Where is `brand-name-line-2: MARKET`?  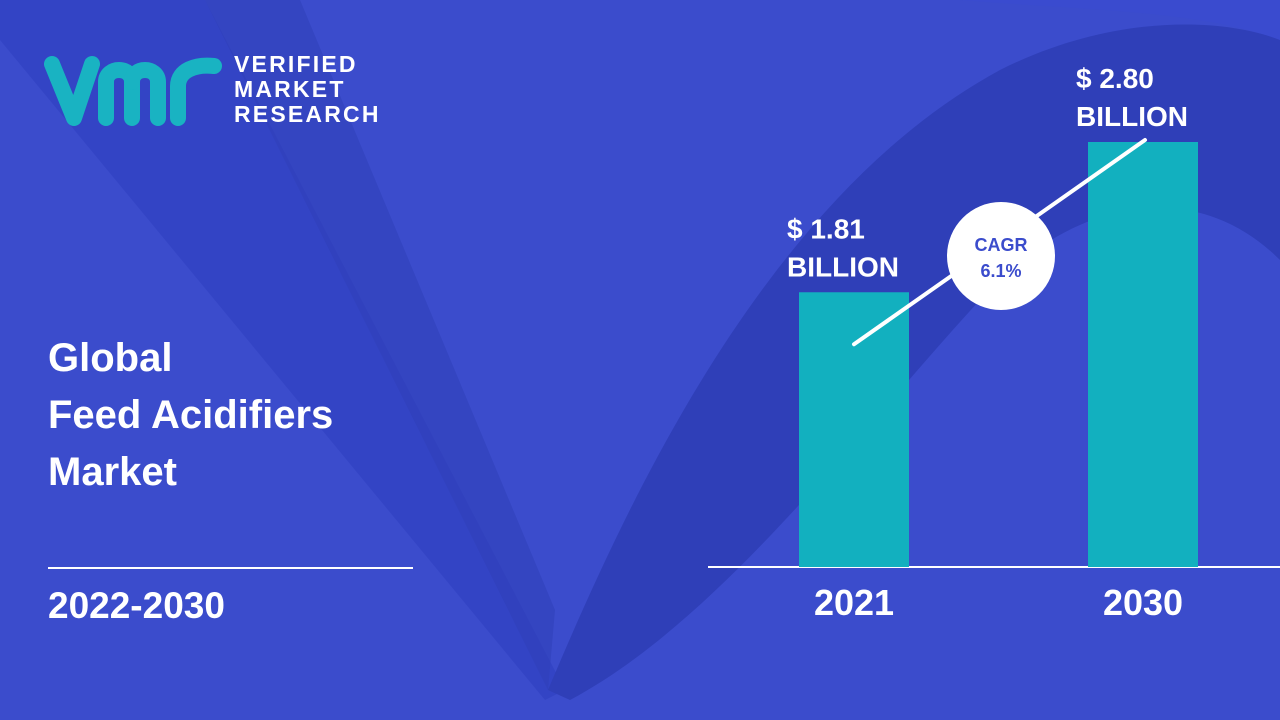
brand-name-line-2: MARKET is located at coordinates (290, 89).